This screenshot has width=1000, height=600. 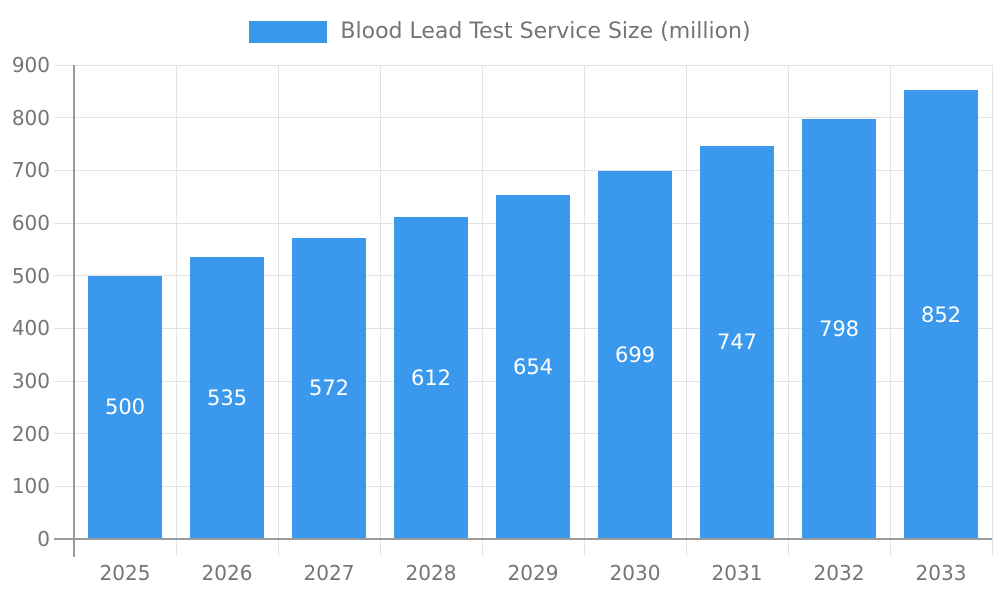 I want to click on bar-value-label: 572, so click(x=329, y=388).